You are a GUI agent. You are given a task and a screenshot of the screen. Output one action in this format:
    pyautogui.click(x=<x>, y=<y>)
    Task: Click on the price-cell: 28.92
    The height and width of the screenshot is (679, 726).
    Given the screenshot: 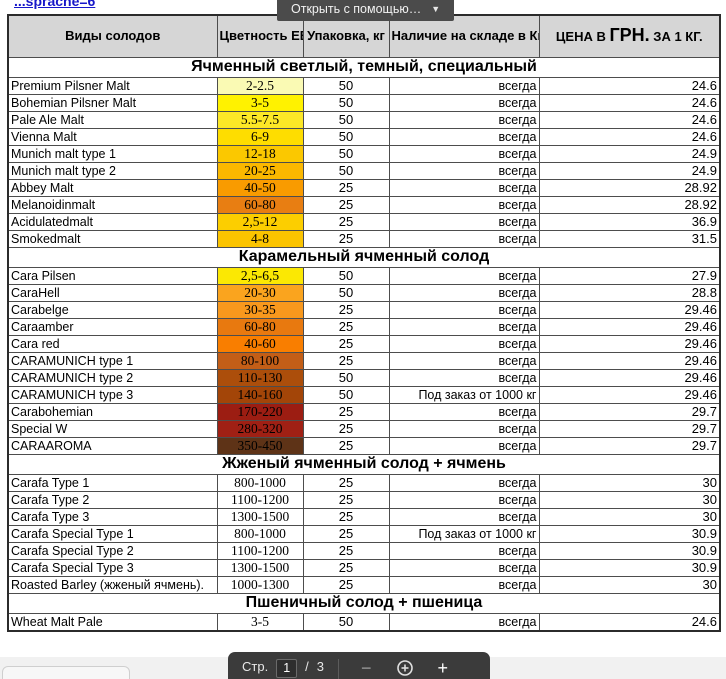 What is the action you would take?
    pyautogui.click(x=629, y=204)
    